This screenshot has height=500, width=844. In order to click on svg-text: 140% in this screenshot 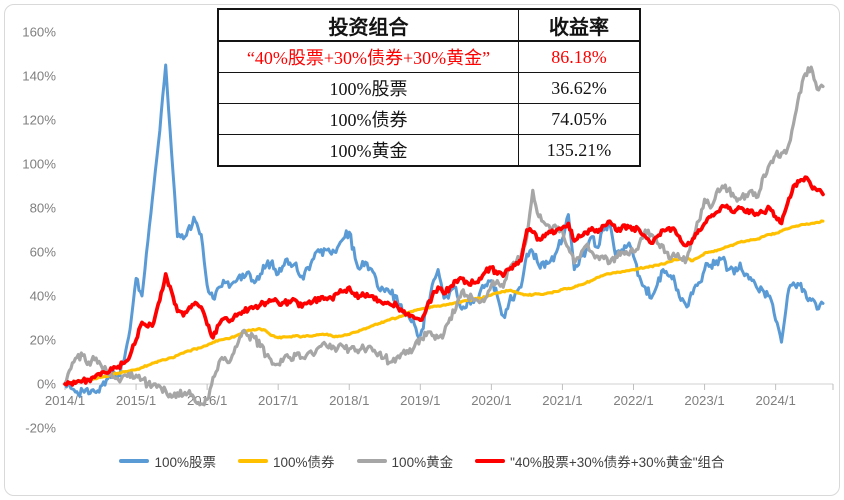, I will do `click(39, 76)`.